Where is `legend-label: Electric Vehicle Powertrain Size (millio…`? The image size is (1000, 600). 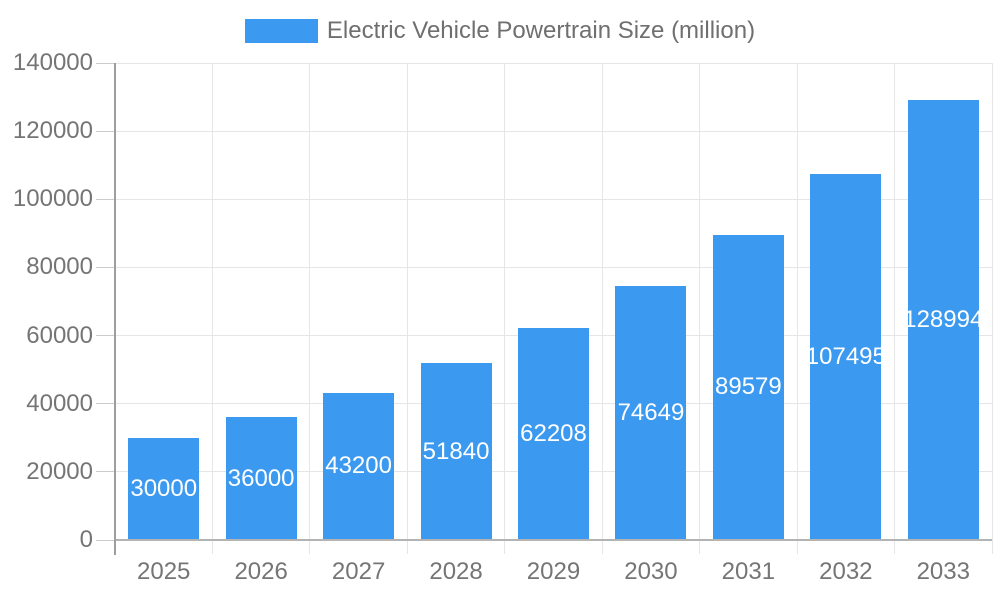
legend-label: Electric Vehicle Powertrain Size (millio… is located at coordinates (541, 30).